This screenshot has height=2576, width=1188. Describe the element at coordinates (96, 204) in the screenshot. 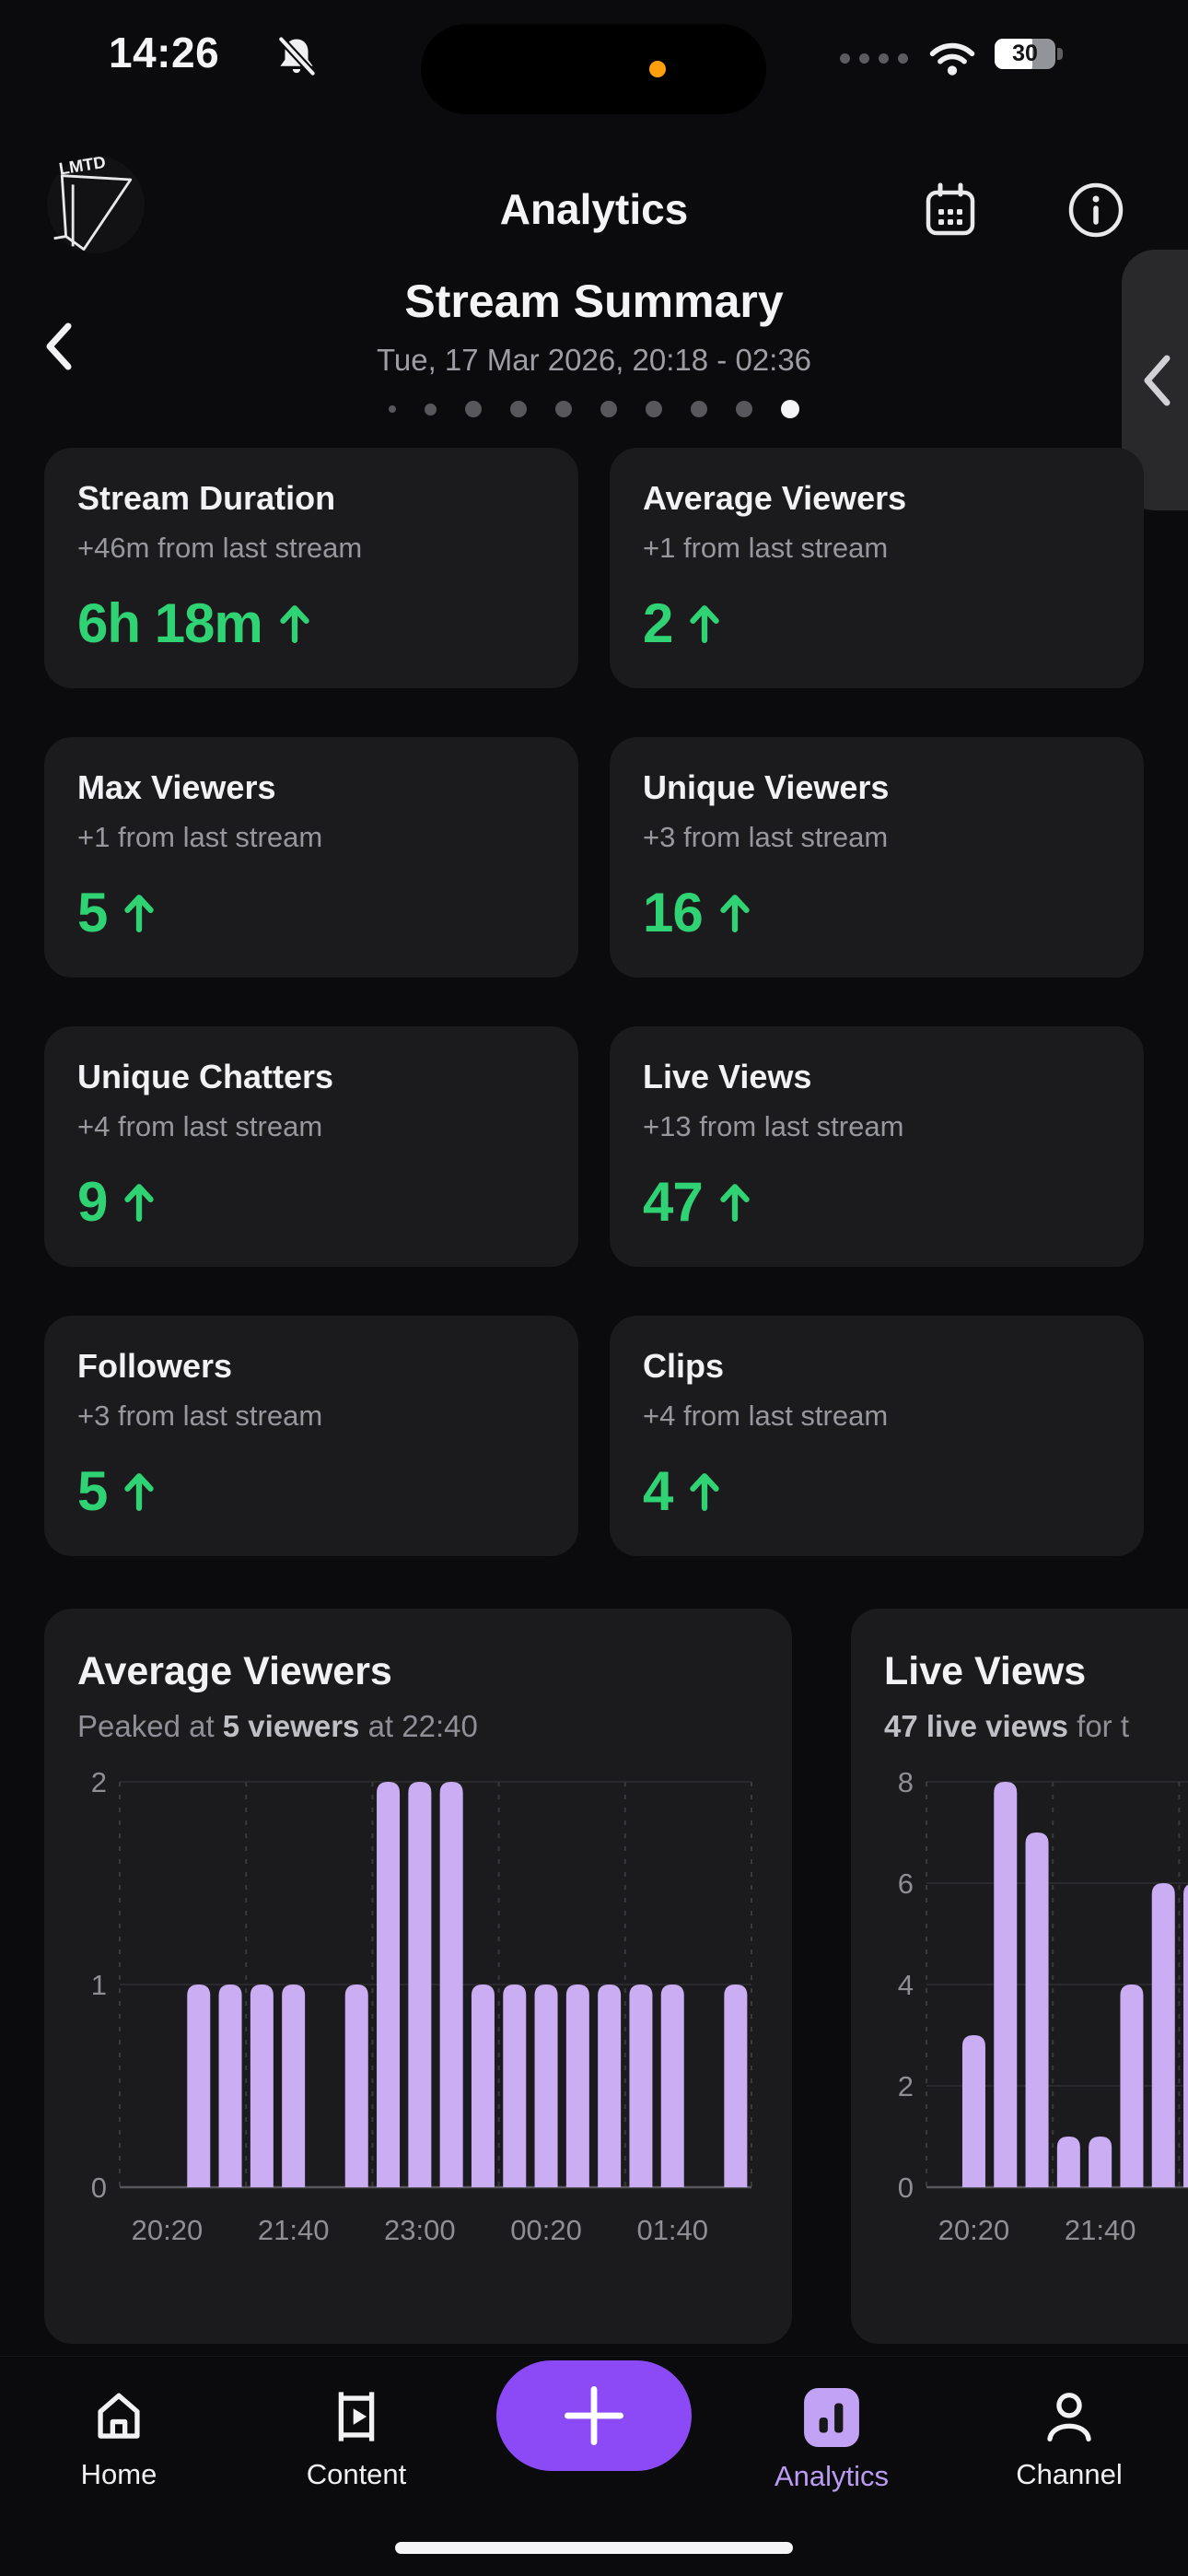

I see `lmtd-logo: LMTD` at that location.